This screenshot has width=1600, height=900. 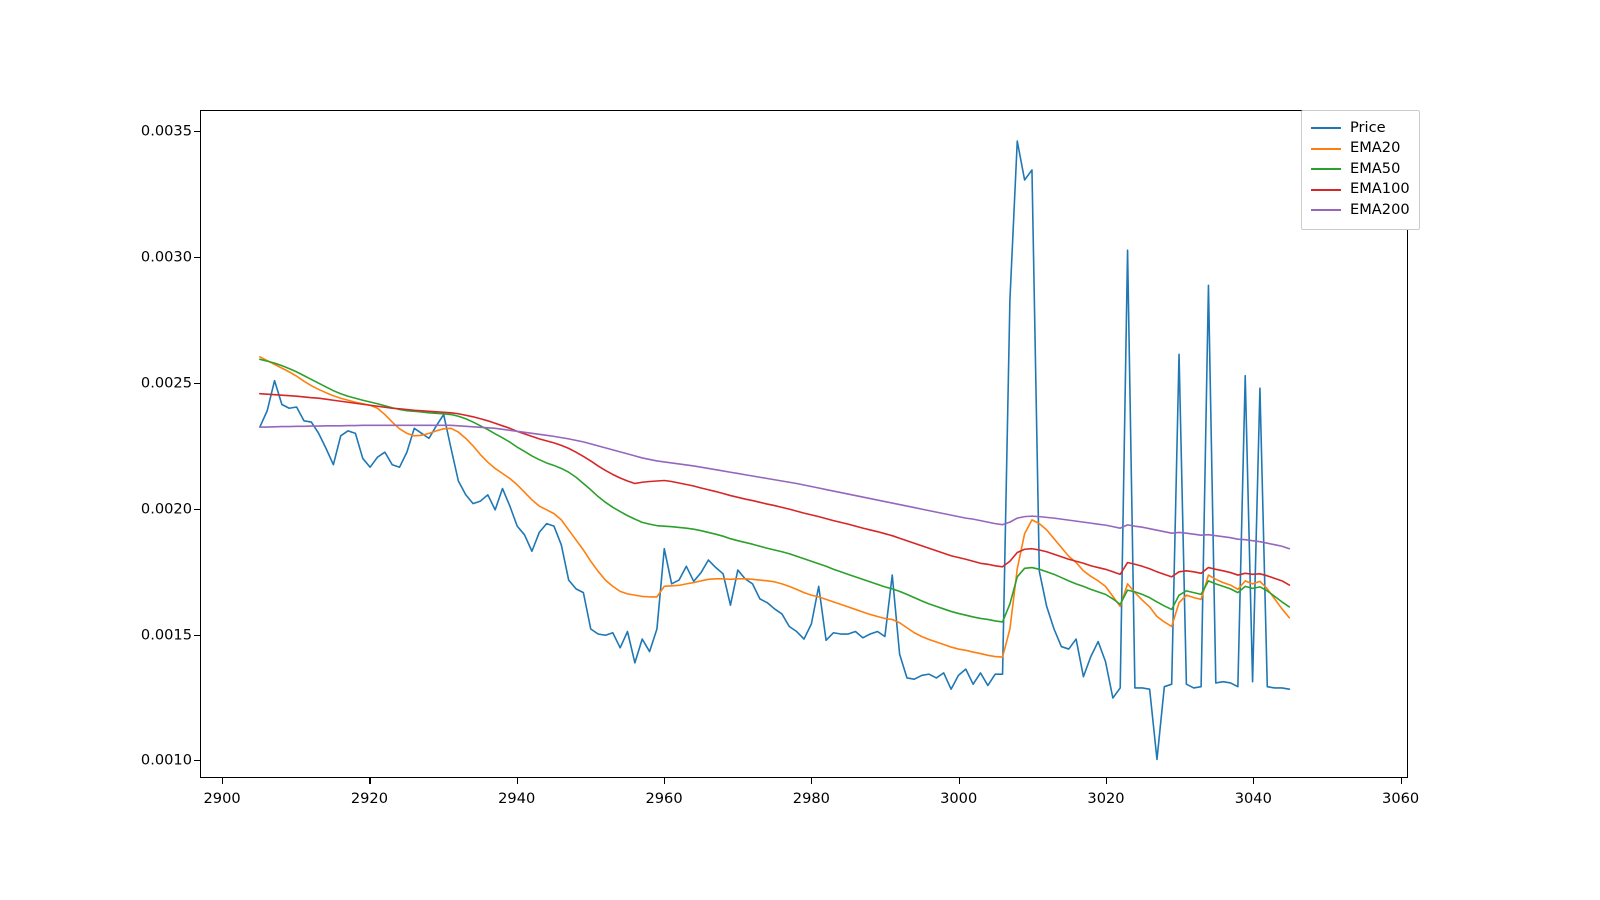 I want to click on x-tick-label: 3040, so click(x=1253, y=798).